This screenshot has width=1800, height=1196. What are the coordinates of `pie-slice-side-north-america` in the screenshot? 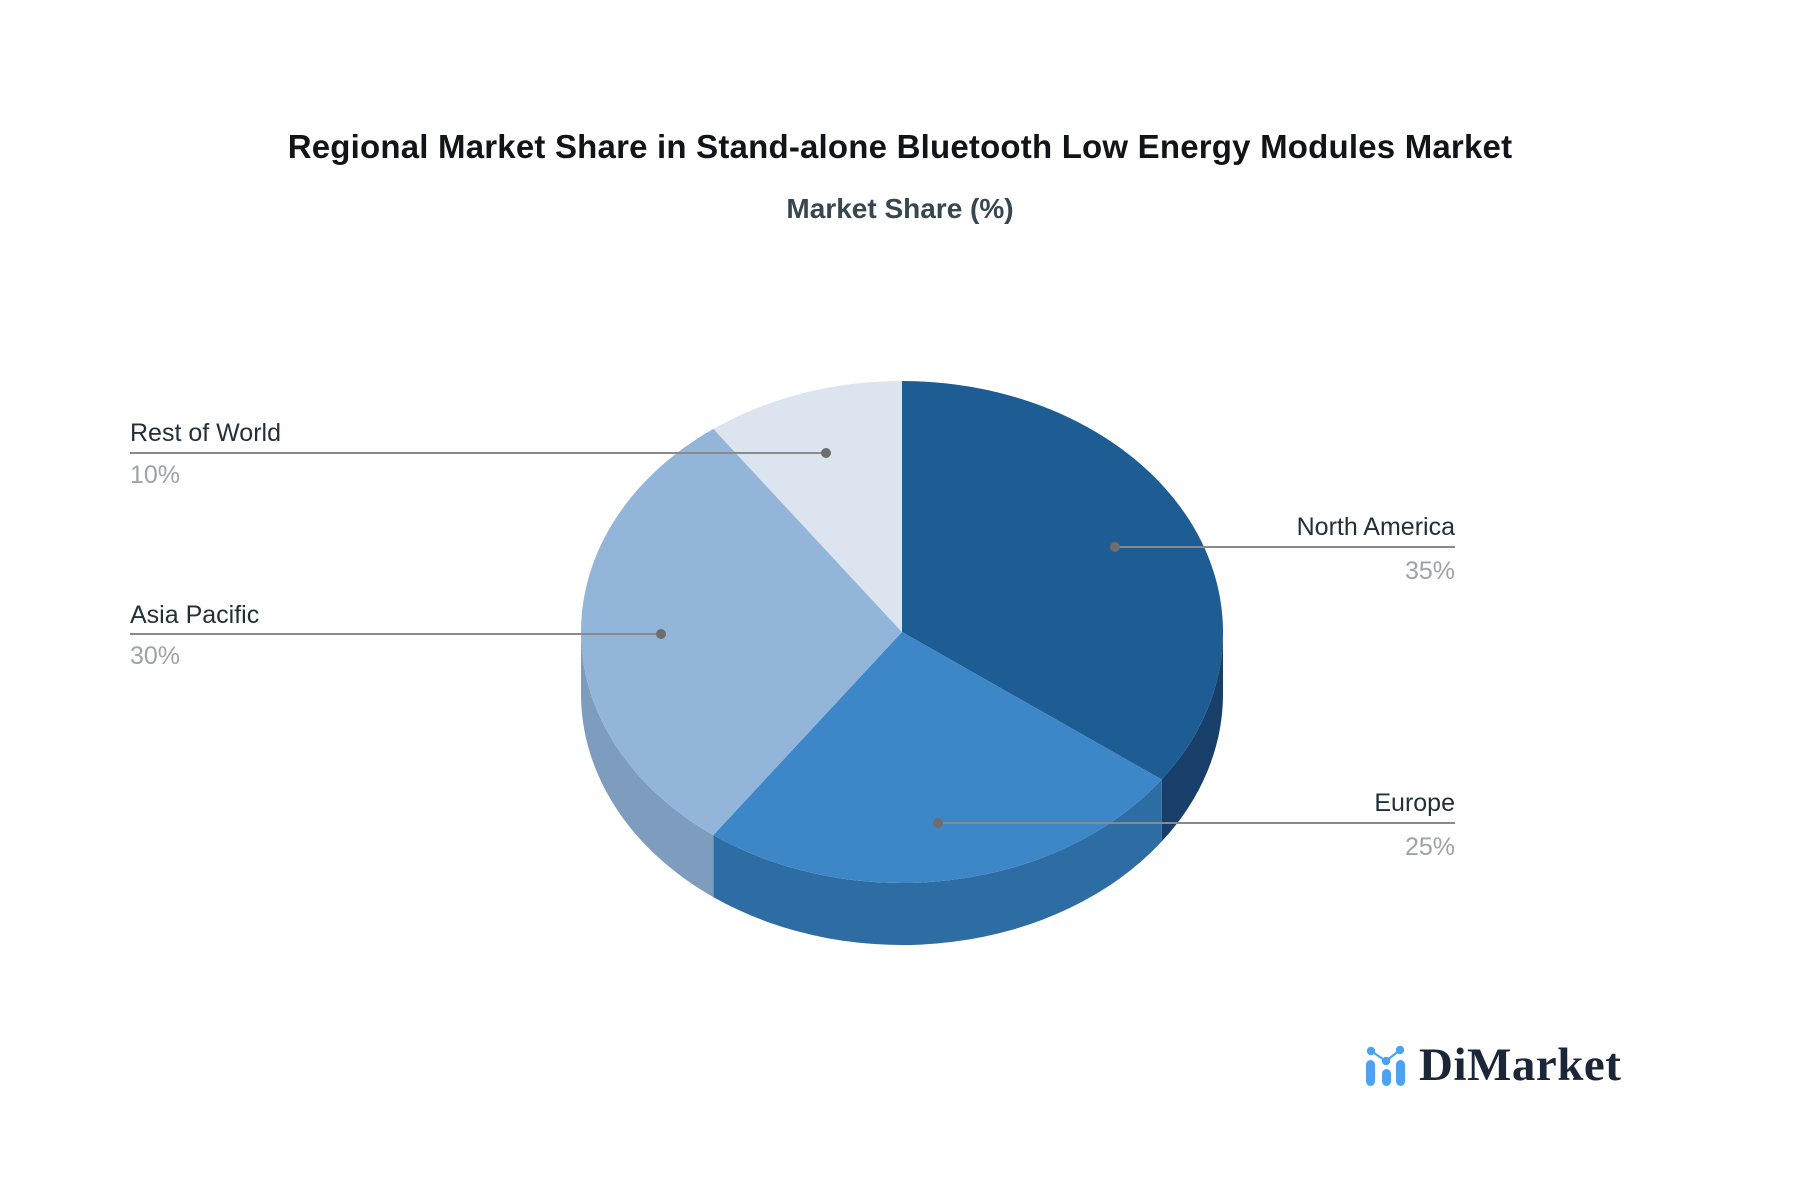 It's located at (1192, 737).